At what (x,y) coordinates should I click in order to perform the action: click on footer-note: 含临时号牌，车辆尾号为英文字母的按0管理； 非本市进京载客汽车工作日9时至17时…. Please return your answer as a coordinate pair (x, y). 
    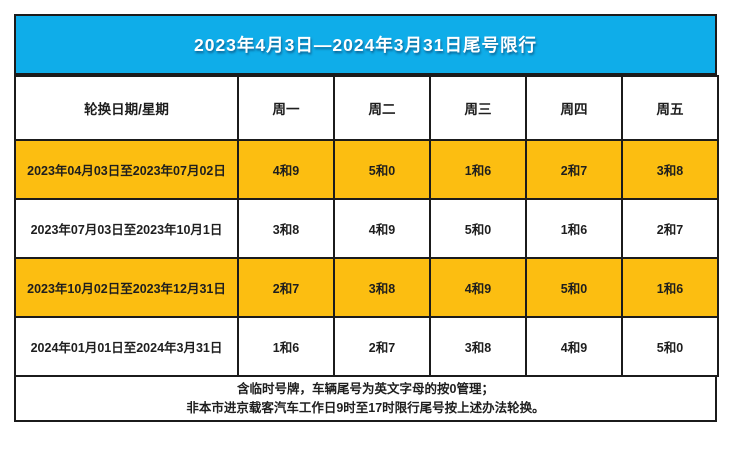
    Looking at the image, I should click on (365, 399).